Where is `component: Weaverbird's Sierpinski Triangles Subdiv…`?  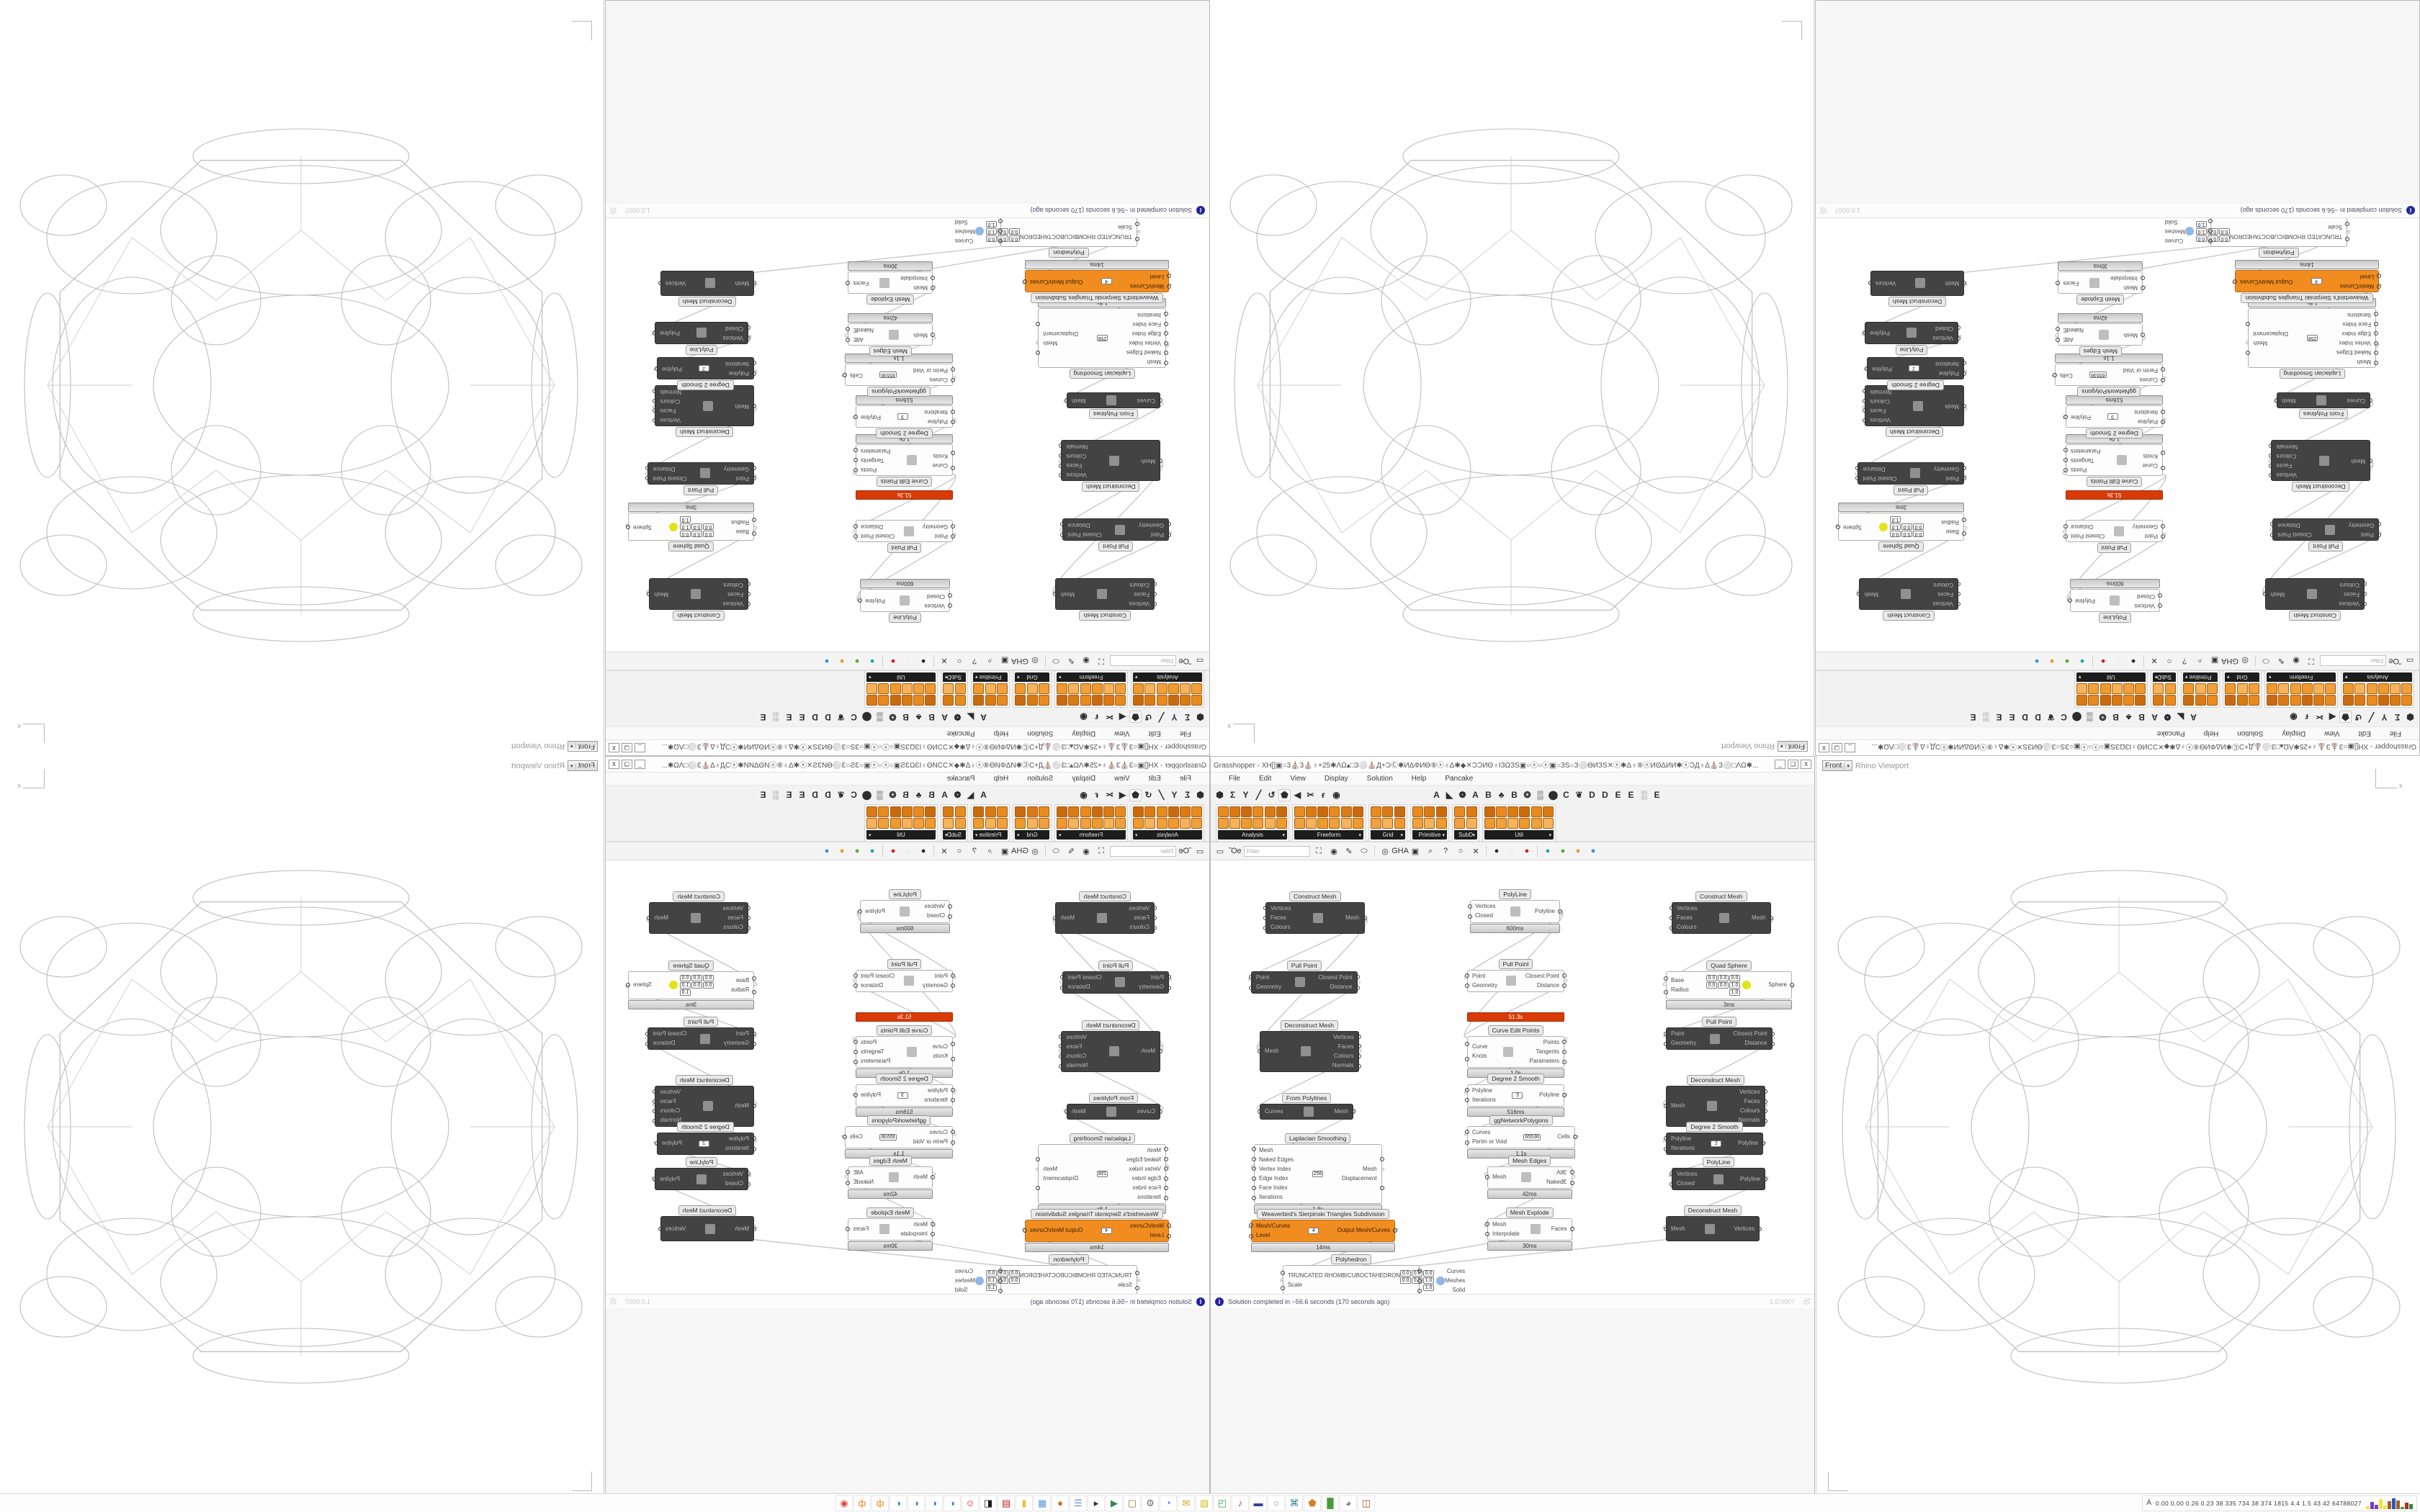 component: Weaverbird's Sierpinski Triangles Subdiv… is located at coordinates (1097, 1229).